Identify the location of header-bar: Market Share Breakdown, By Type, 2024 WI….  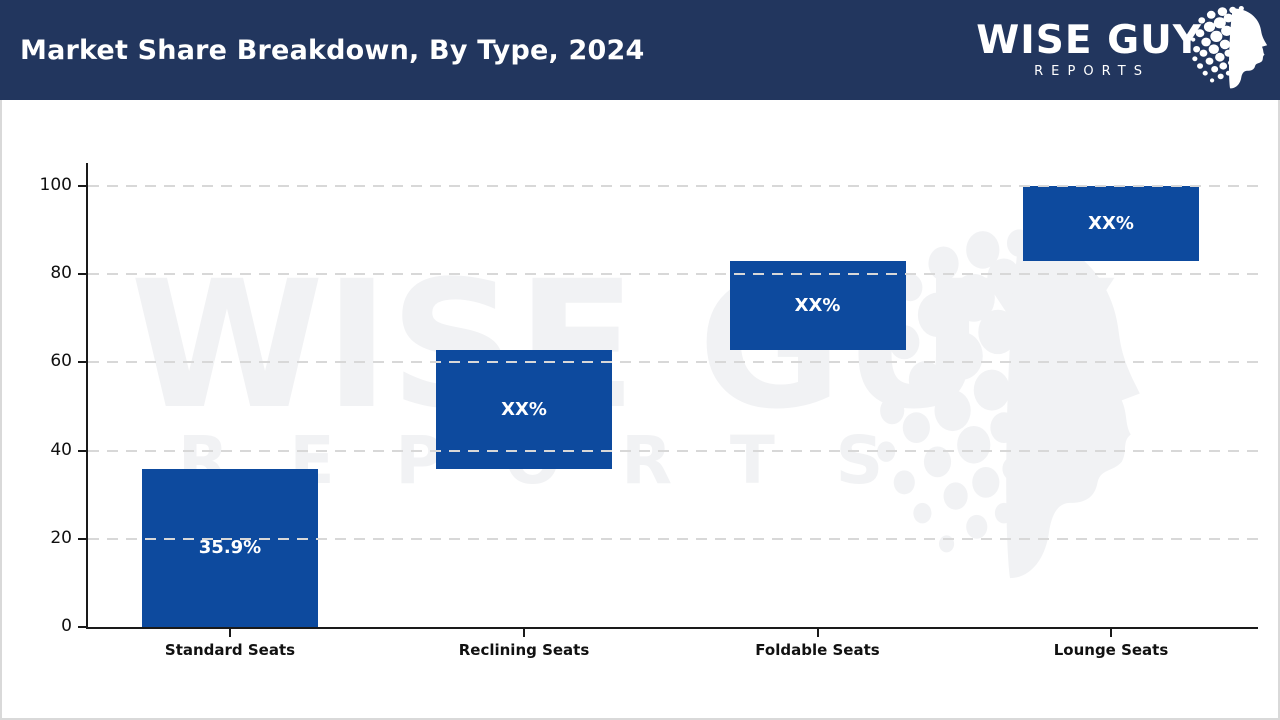
(640, 50).